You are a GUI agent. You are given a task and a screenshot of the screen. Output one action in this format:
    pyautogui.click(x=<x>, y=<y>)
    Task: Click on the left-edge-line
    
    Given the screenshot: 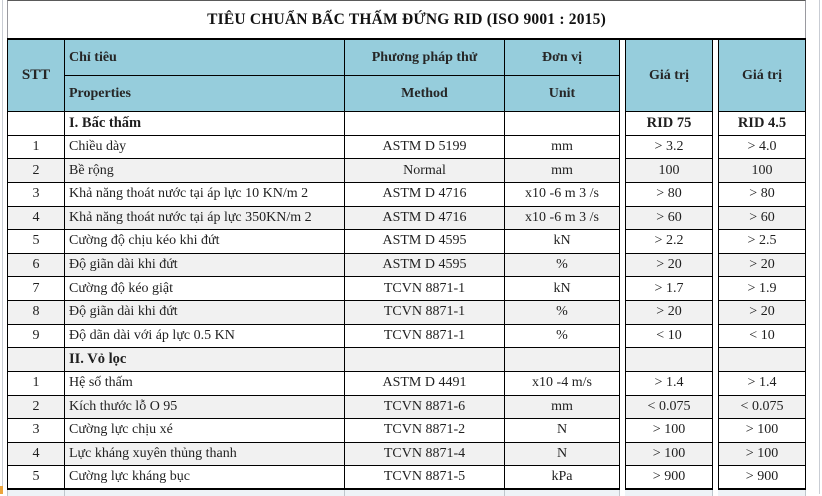 What is the action you would take?
    pyautogui.click(x=2, y=243)
    